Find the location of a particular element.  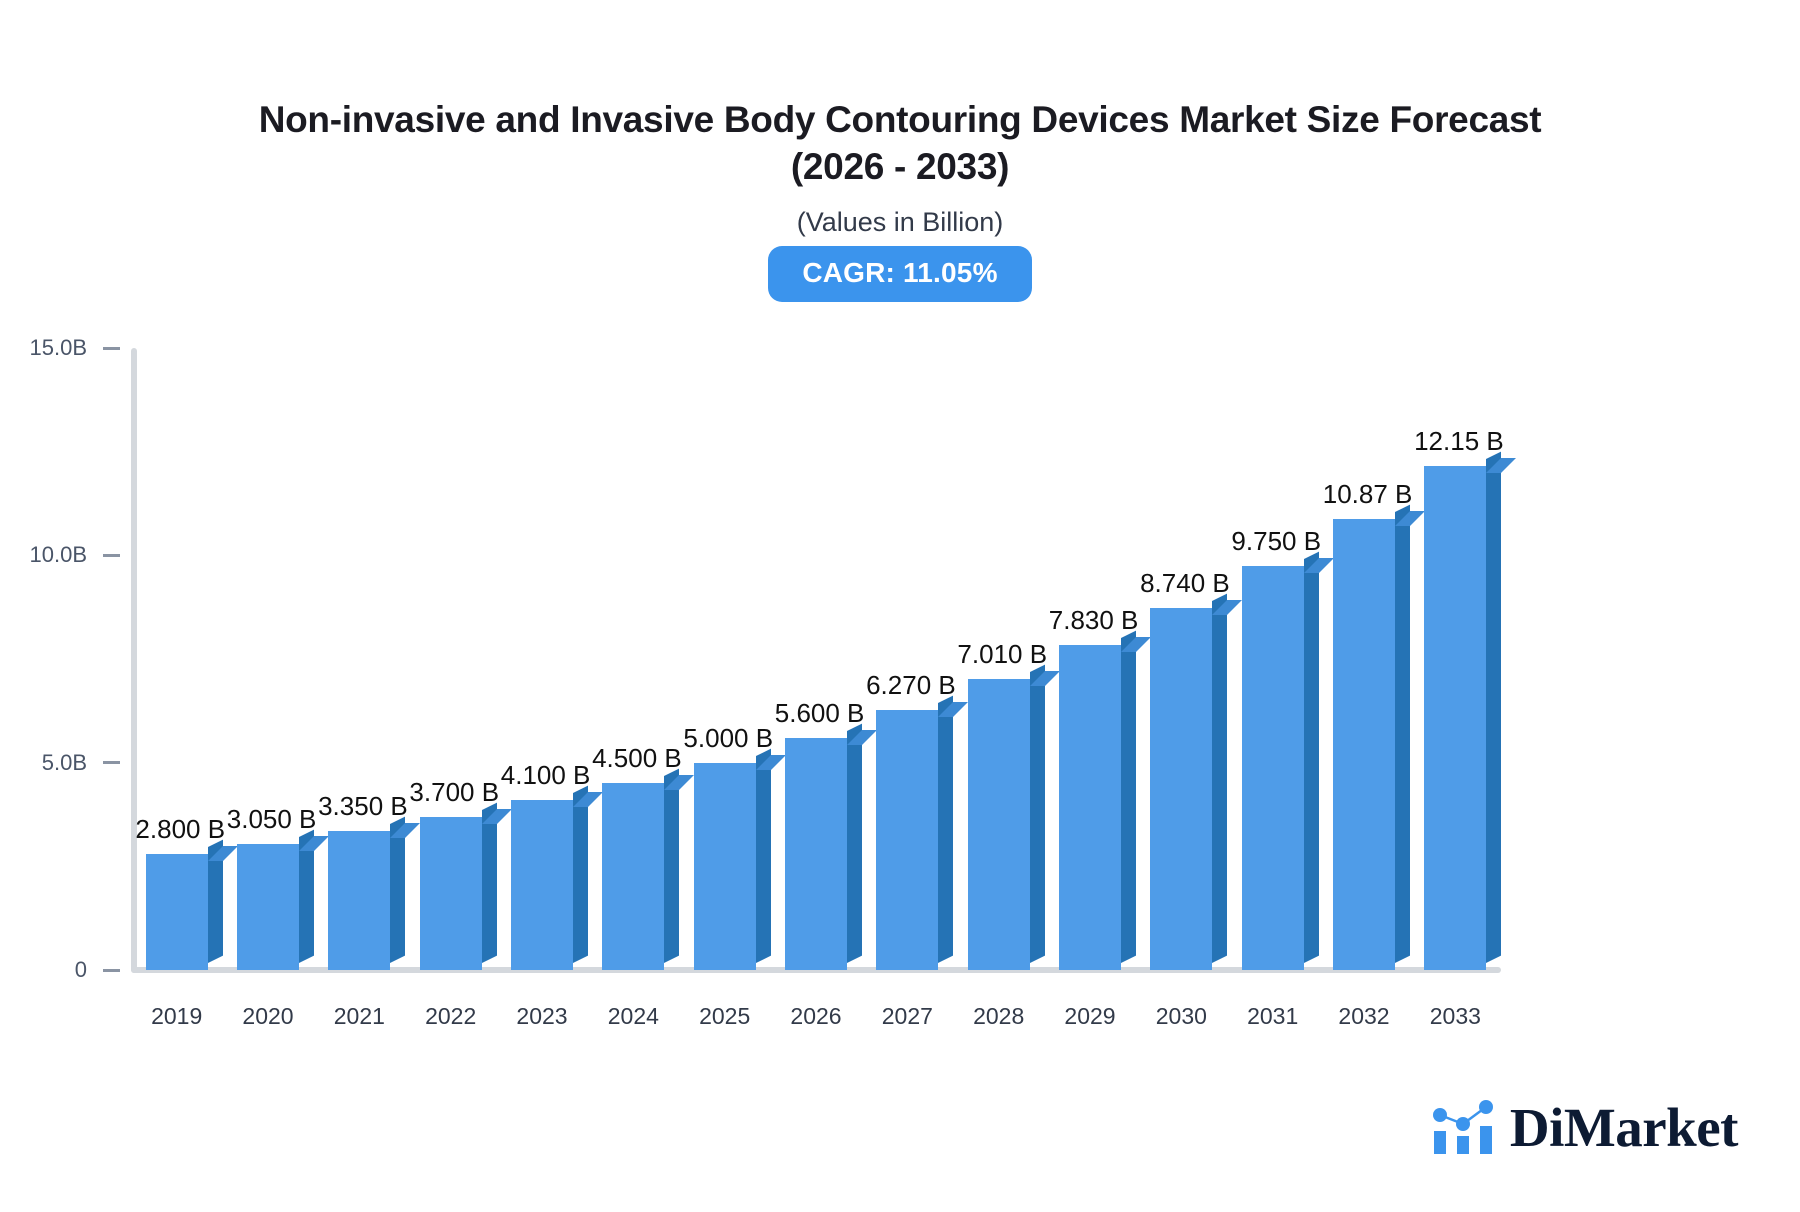

x-axis-tick-label: 2020 is located at coordinates (268, 1016).